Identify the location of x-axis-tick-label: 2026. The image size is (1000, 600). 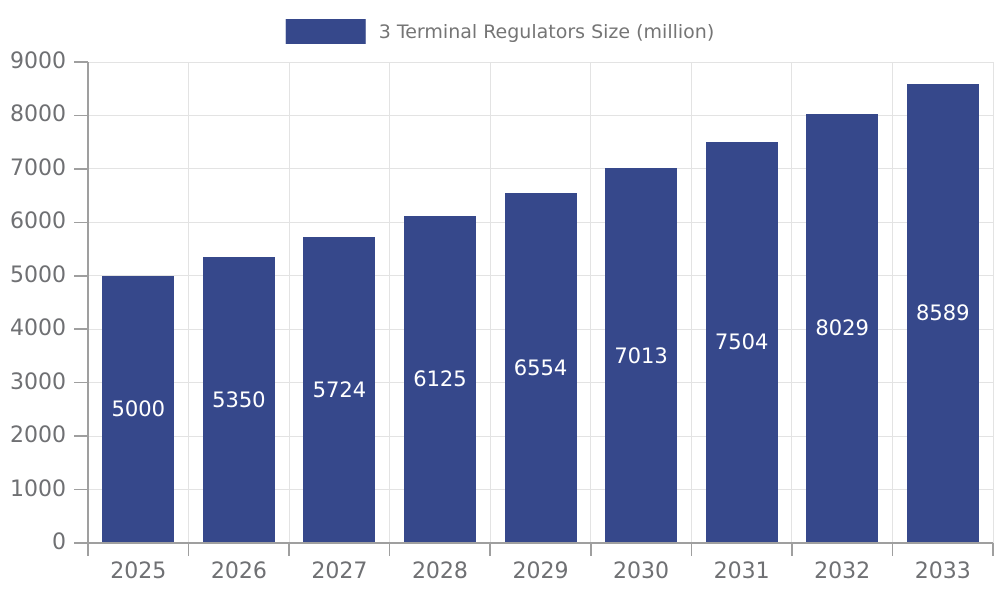
(238, 571).